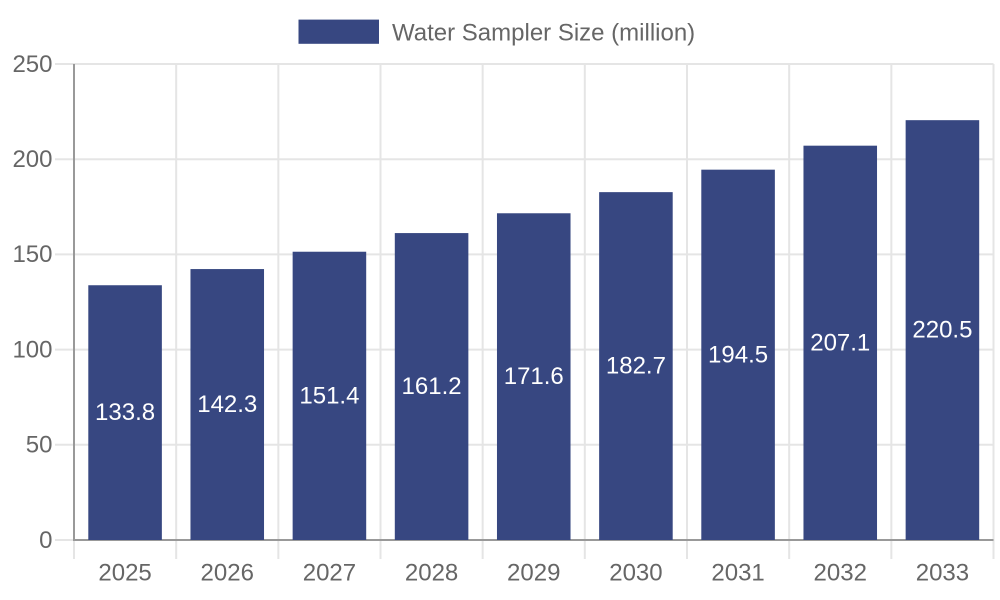 The image size is (1000, 600). What do you see at coordinates (227, 404) in the screenshot?
I see `svg-text: 142.3` at bounding box center [227, 404].